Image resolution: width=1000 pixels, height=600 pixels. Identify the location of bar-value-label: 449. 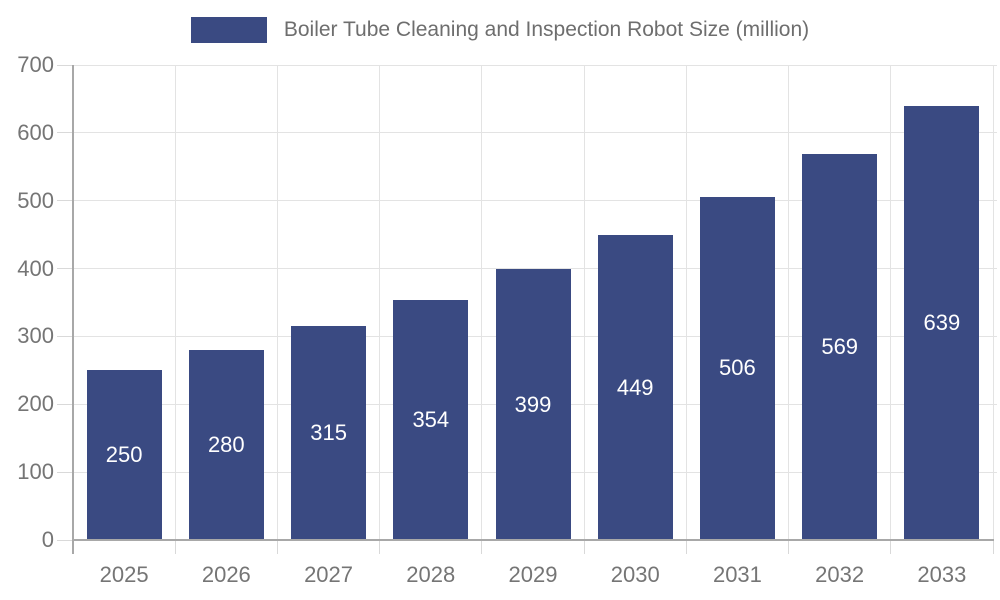
(635, 387).